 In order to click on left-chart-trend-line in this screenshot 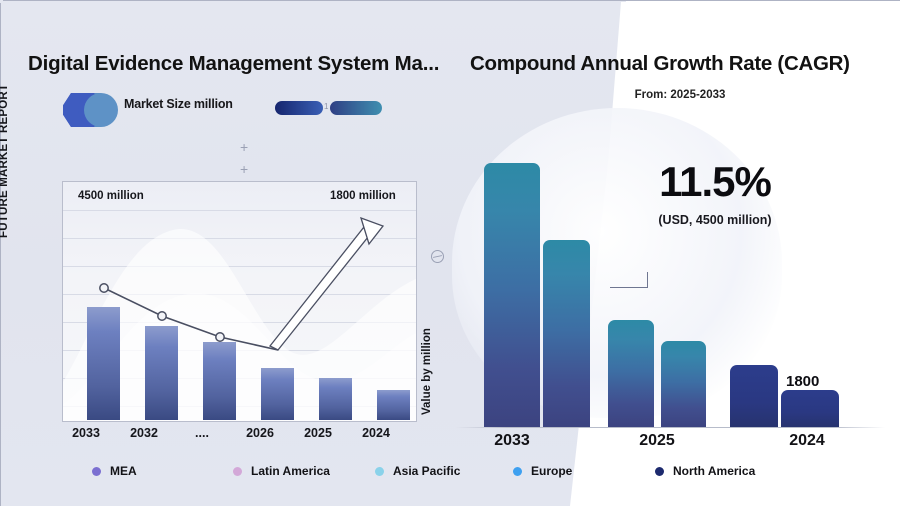, I will do `click(242, 283)`.